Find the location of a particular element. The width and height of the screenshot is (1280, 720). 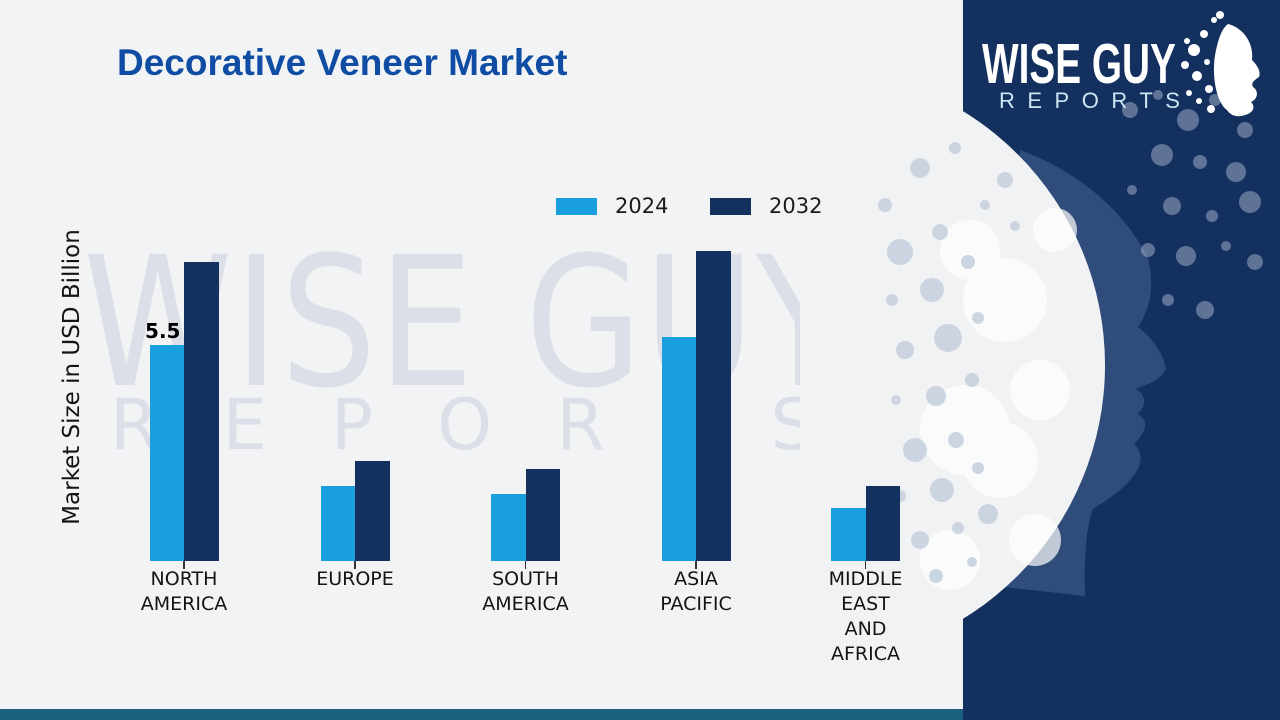

logo-head-icon is located at coordinates (1220, 64).